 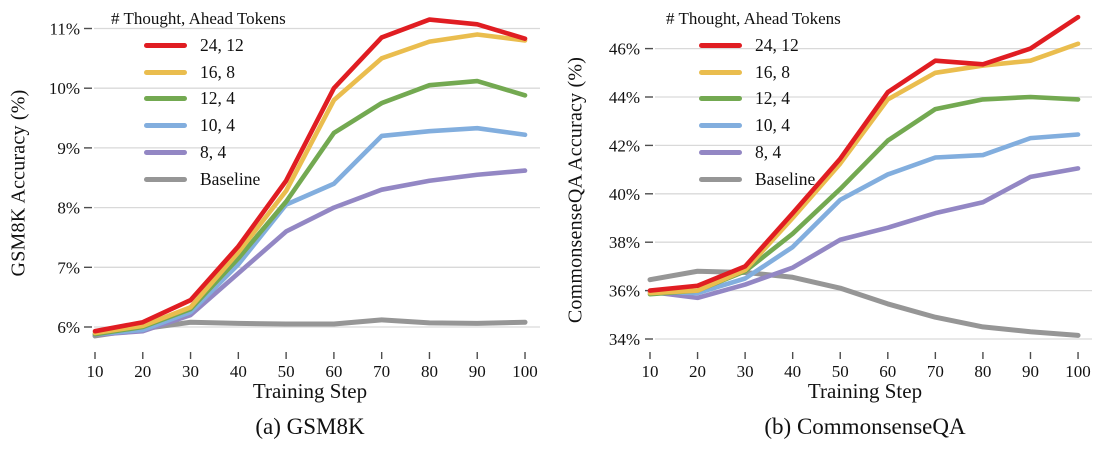 I want to click on series-line-baseline, so click(x=864, y=303).